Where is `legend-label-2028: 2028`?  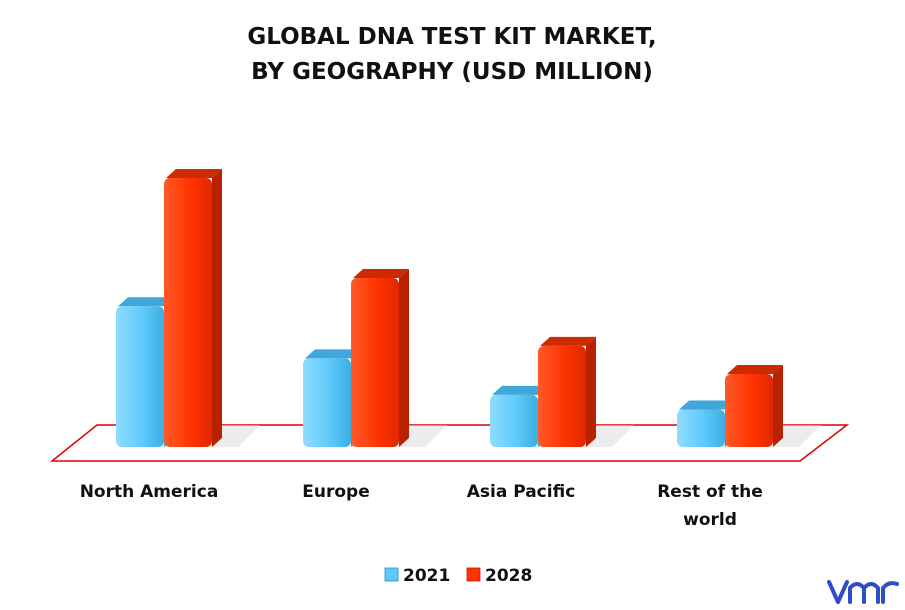
legend-label-2028: 2028 is located at coordinates (508, 576).